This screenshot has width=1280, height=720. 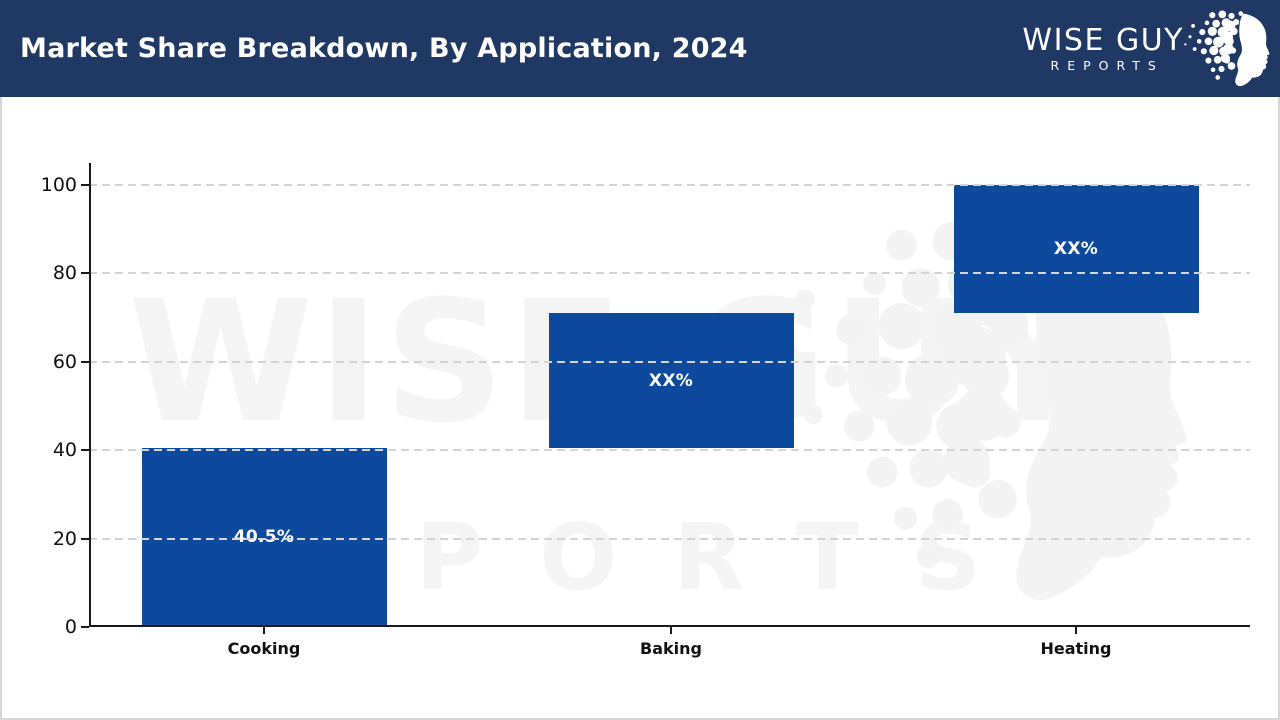 I want to click on bar-value-label: 40.5%, so click(x=264, y=537).